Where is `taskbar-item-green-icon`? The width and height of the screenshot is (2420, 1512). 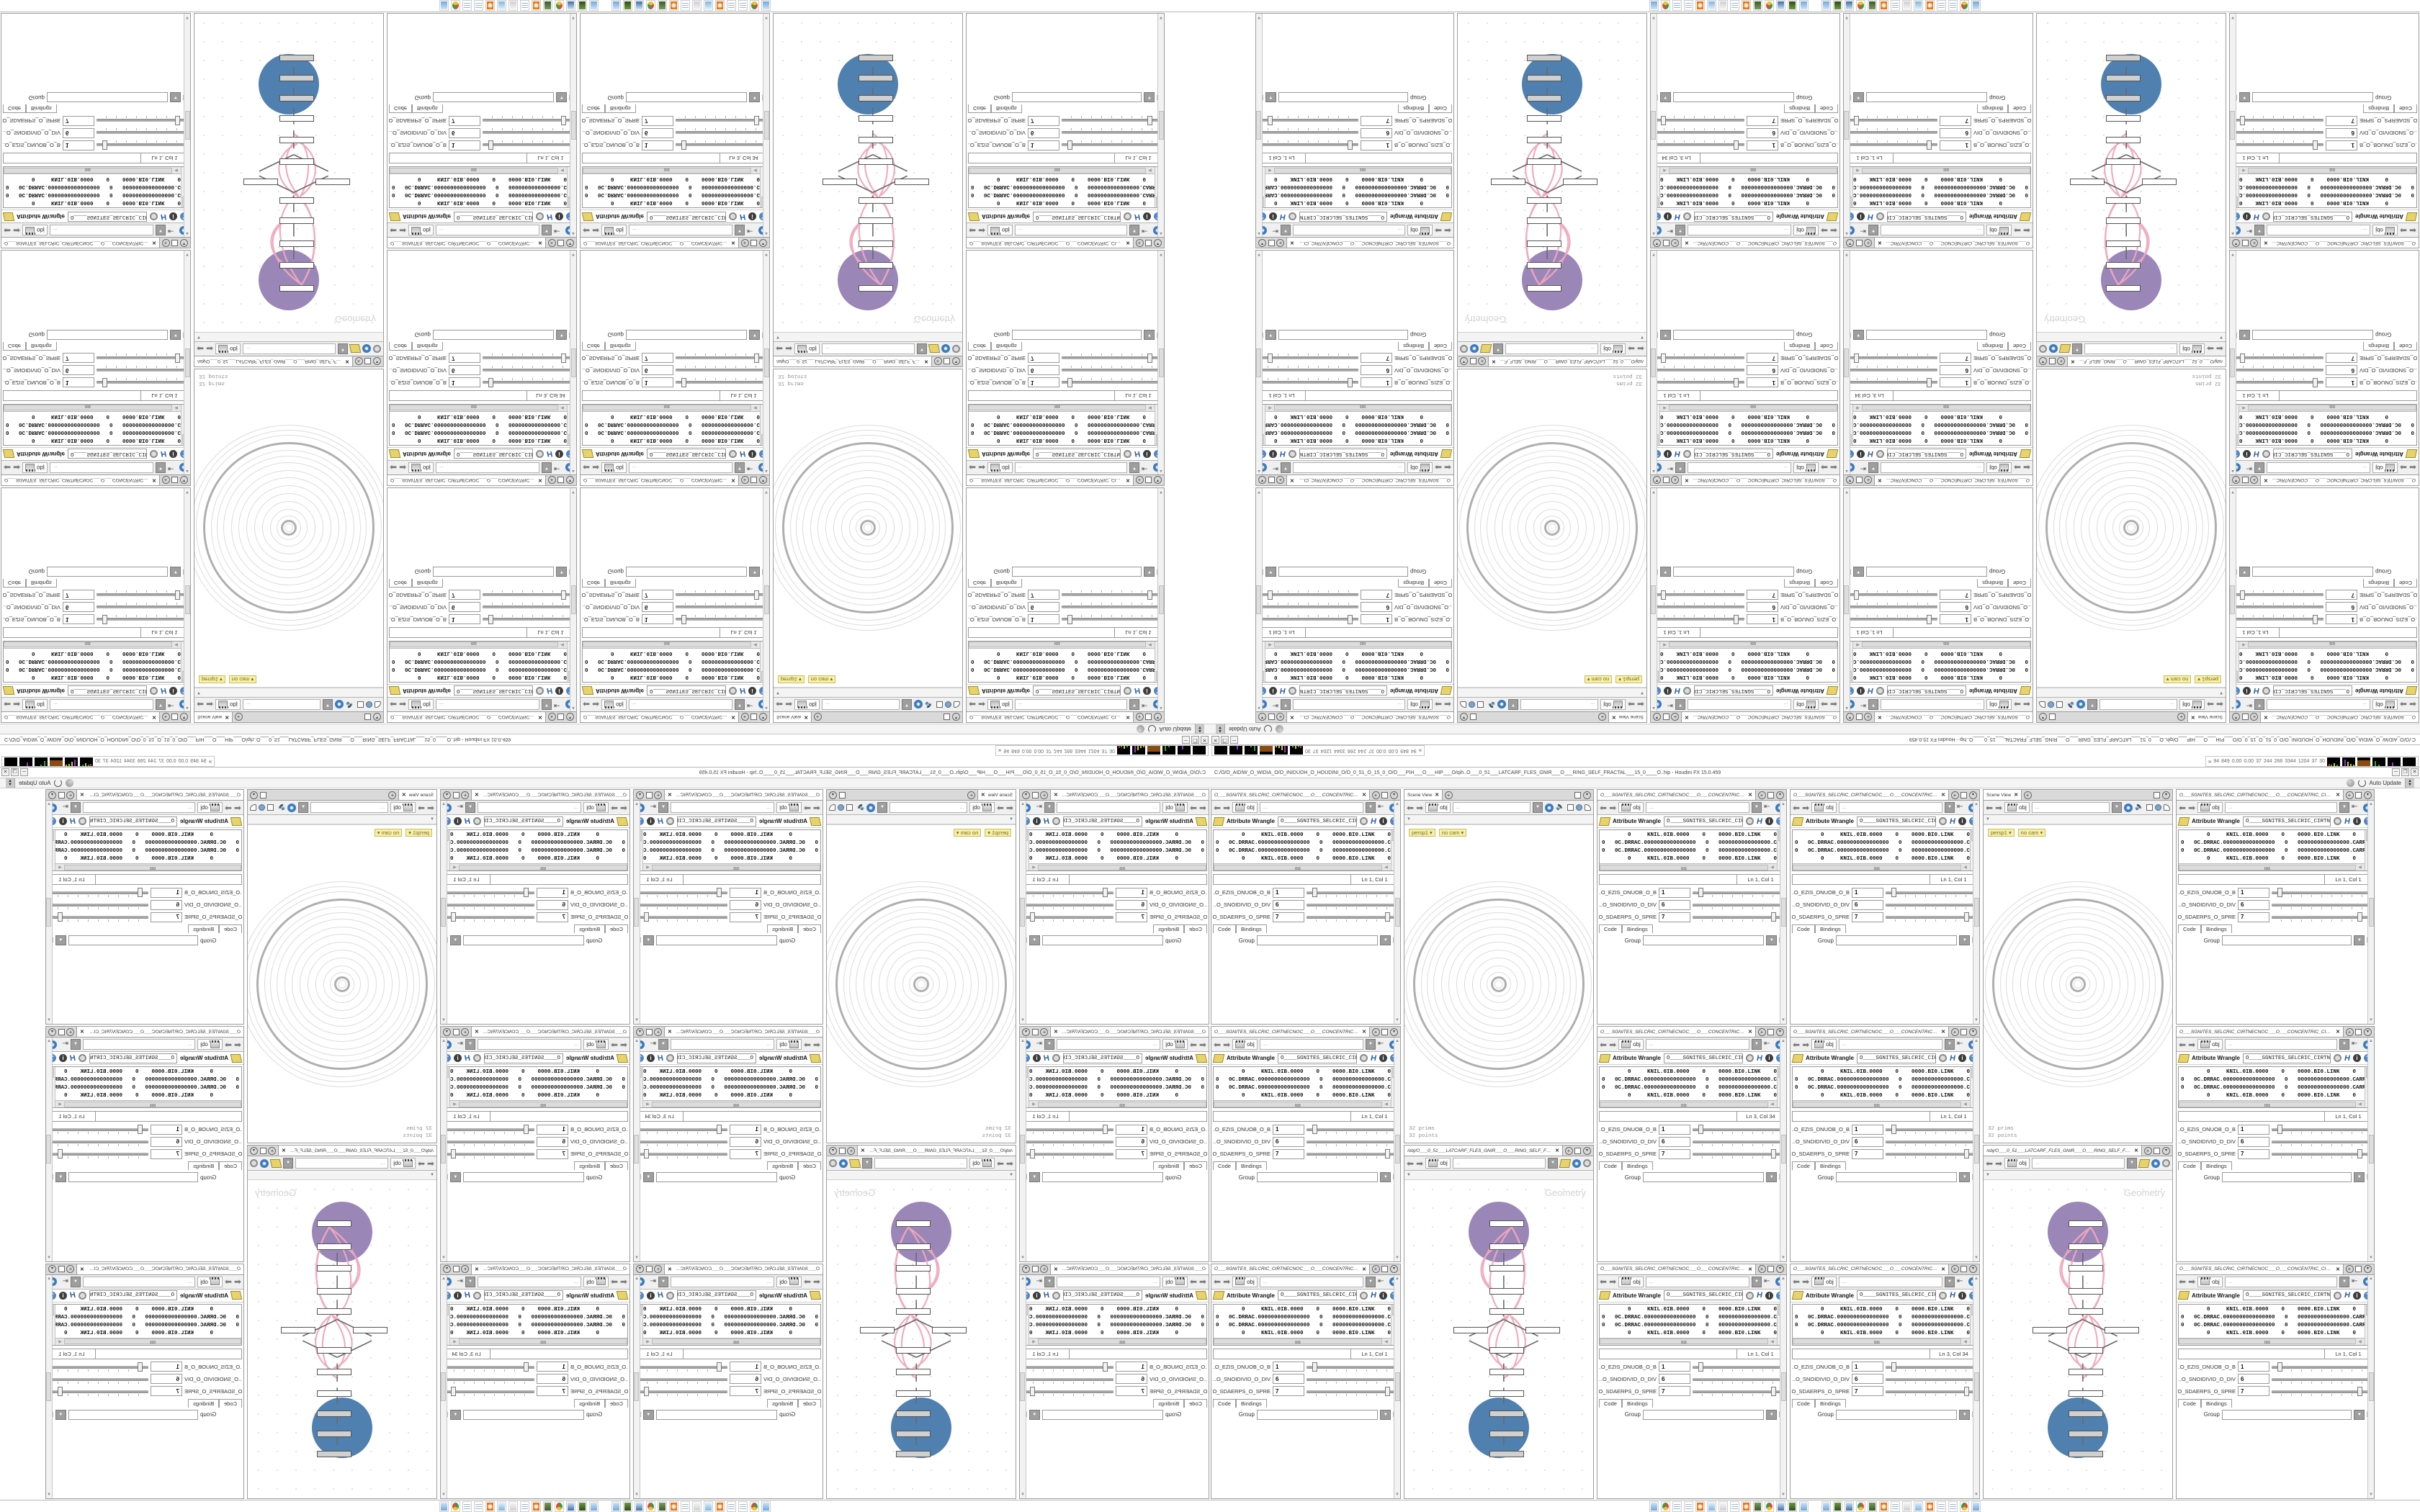
taskbar-item-green-icon is located at coordinates (1837, 6).